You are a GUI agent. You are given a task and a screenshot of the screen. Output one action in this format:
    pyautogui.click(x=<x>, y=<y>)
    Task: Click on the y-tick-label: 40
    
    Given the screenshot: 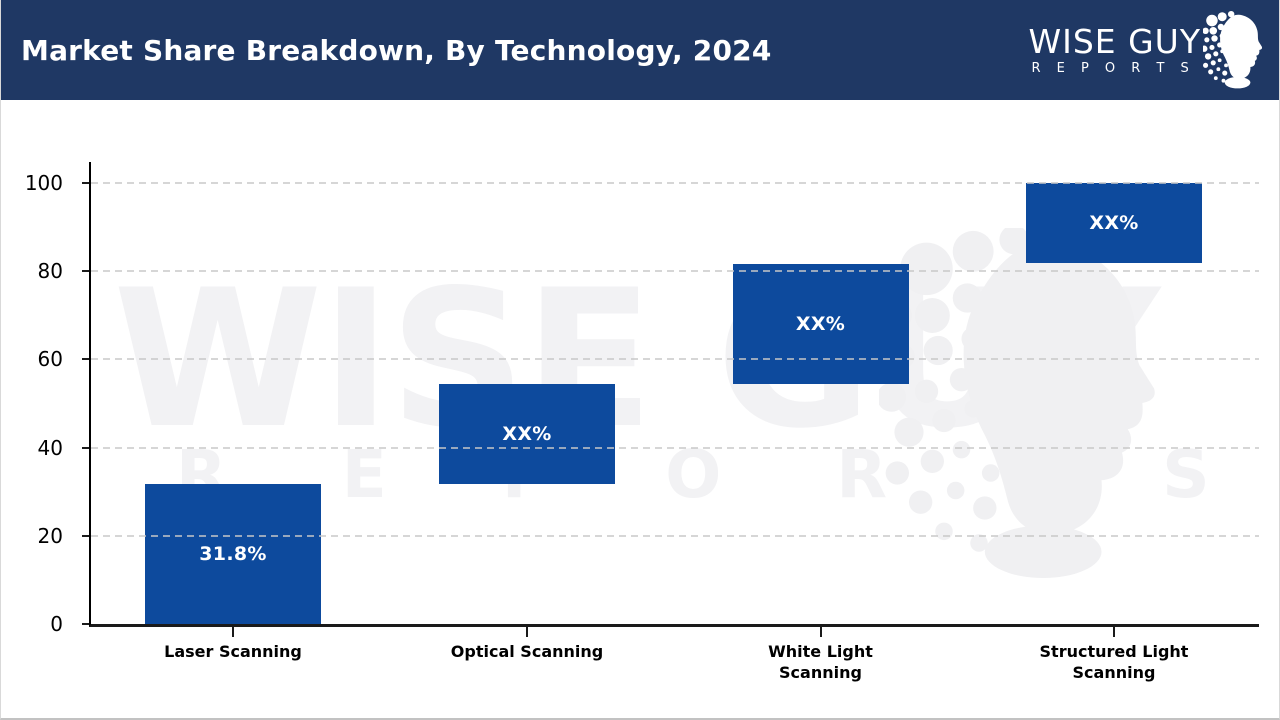 What is the action you would take?
    pyautogui.click(x=50, y=447)
    